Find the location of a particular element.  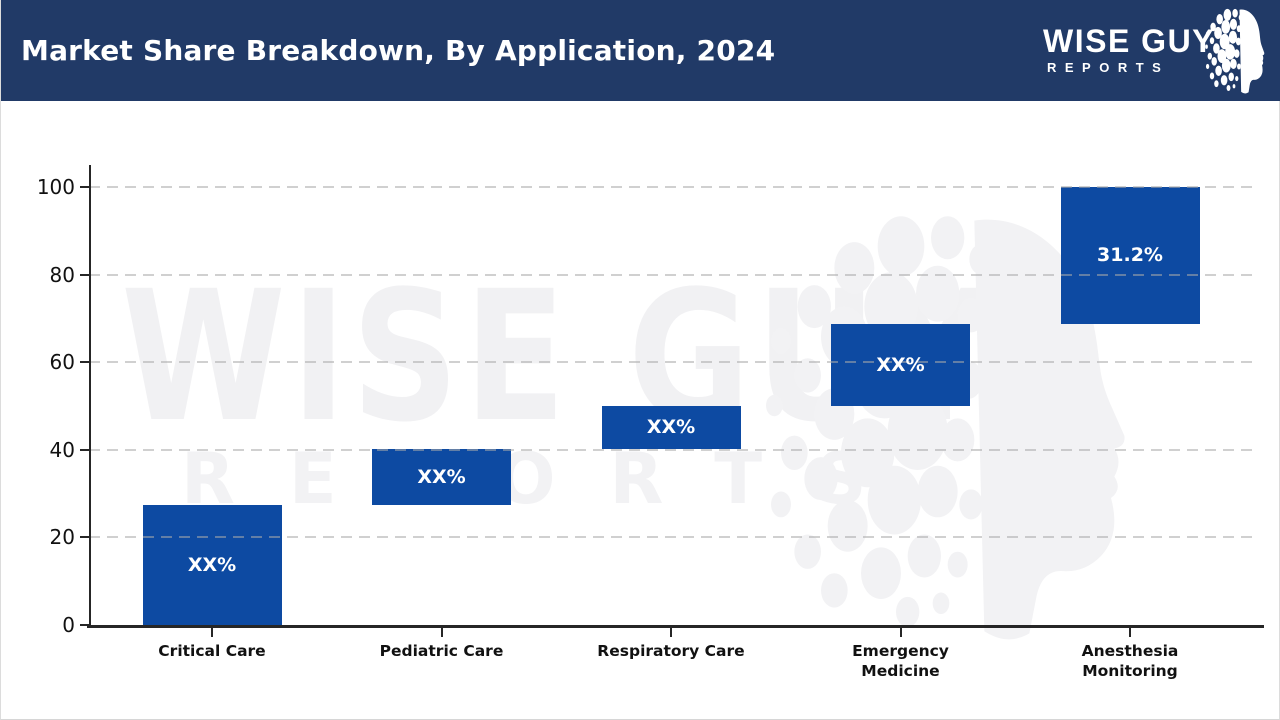

y-tick-label: 20 is located at coordinates (62, 537).